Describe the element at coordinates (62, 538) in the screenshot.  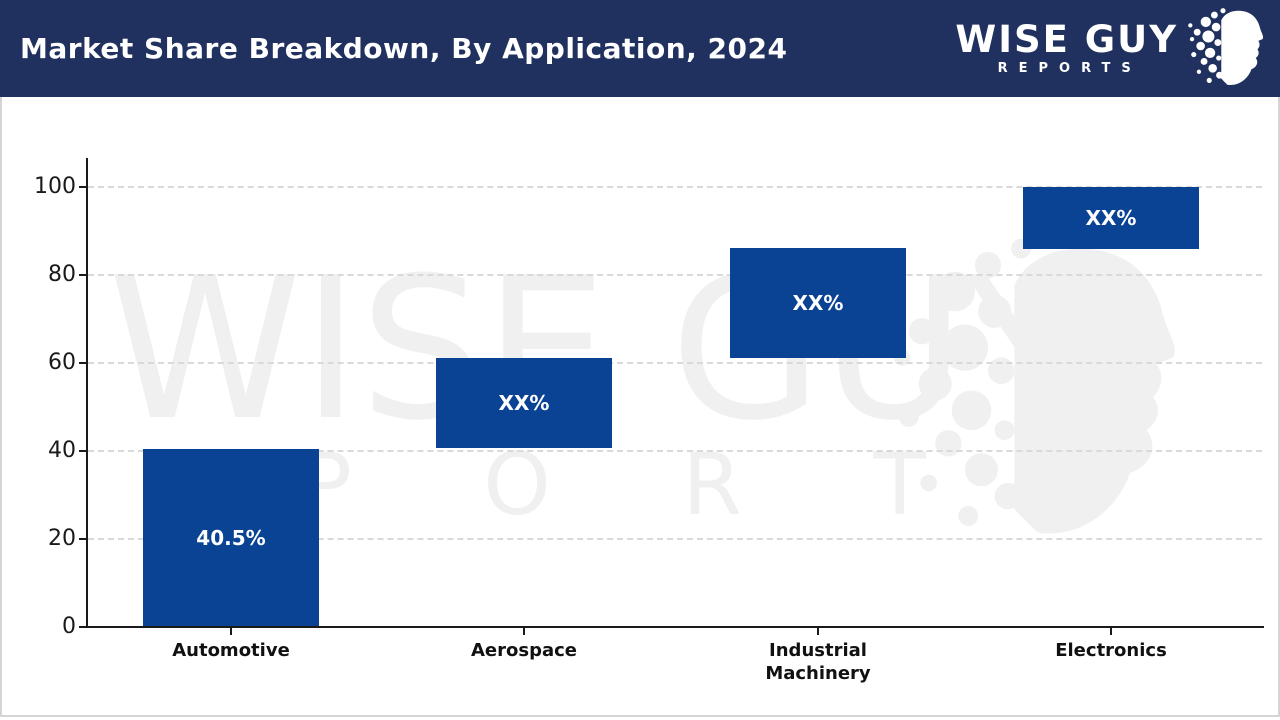
I see `y-tick-label: 20` at that location.